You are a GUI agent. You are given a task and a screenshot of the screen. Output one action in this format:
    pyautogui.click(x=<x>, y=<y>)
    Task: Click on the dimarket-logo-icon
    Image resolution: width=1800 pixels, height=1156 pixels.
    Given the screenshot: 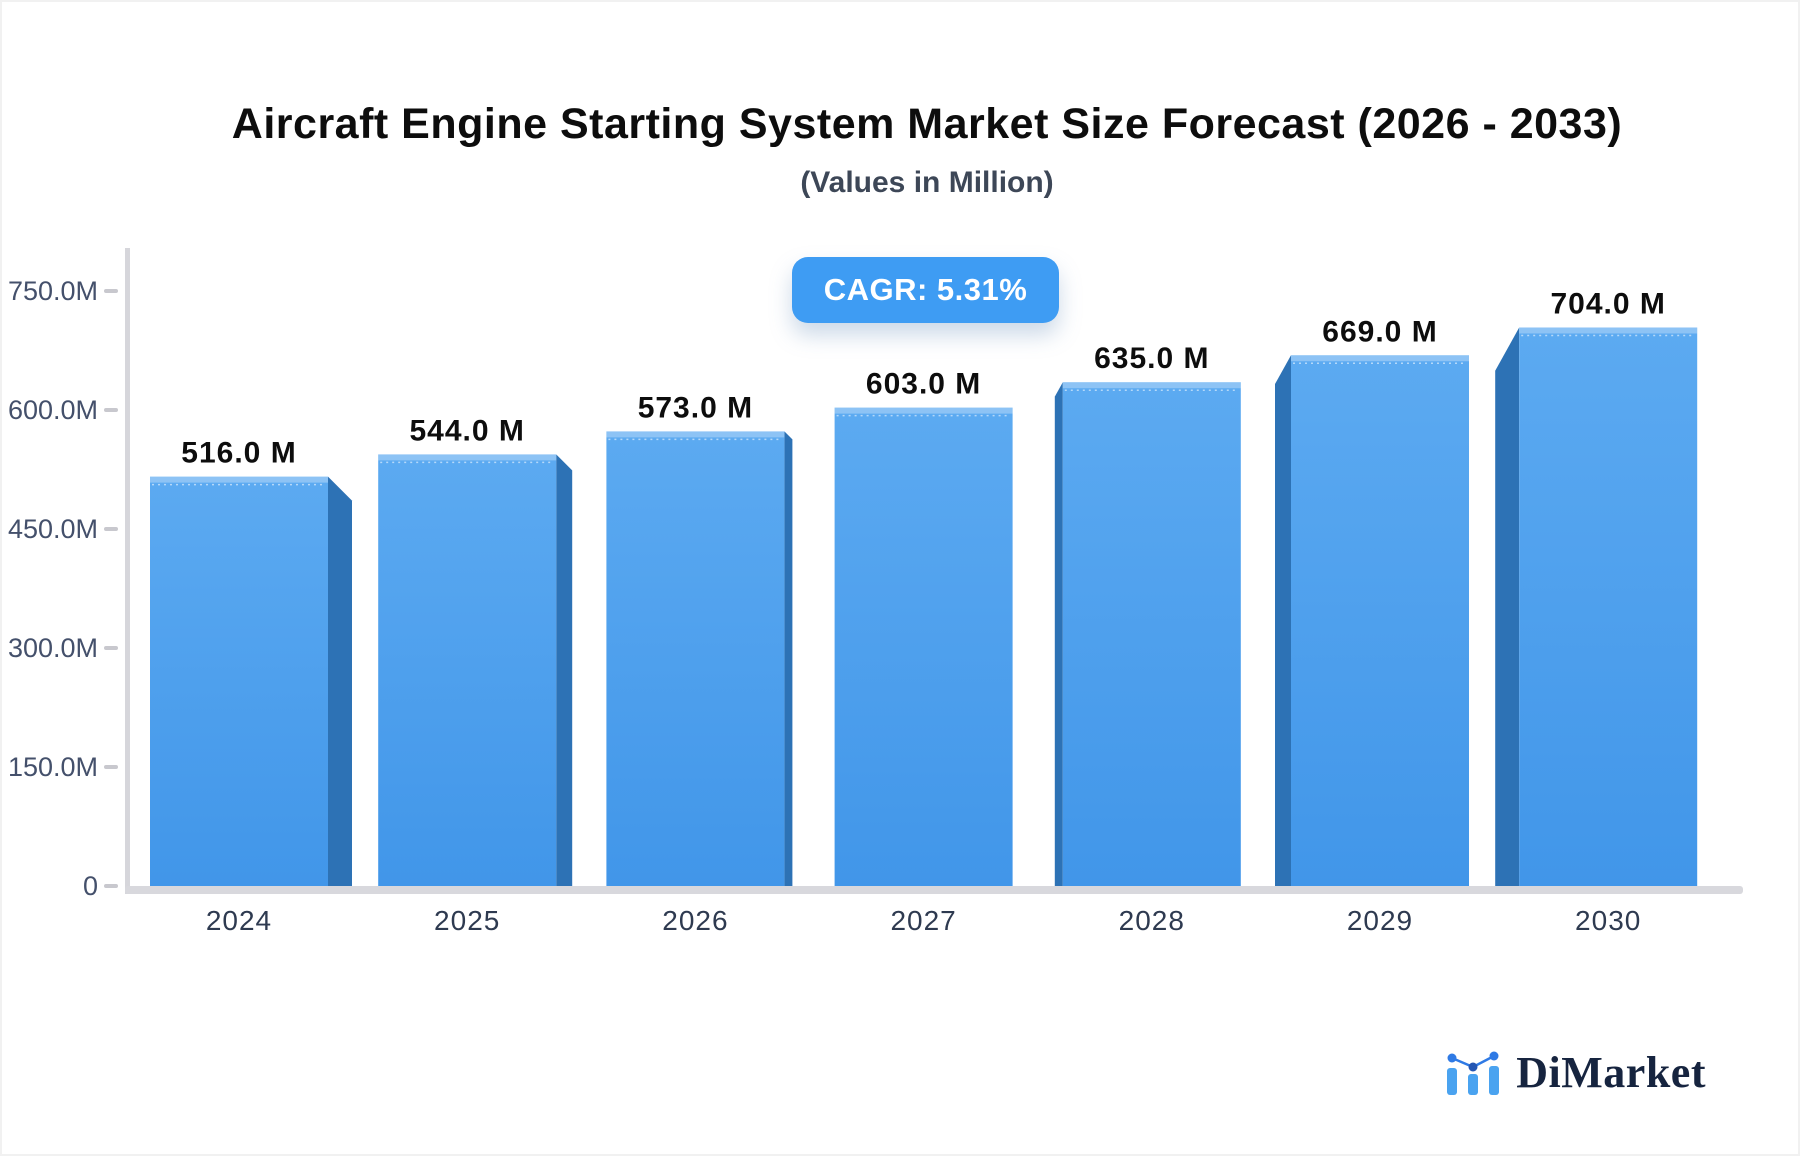 What is the action you would take?
    pyautogui.click(x=1473, y=1073)
    